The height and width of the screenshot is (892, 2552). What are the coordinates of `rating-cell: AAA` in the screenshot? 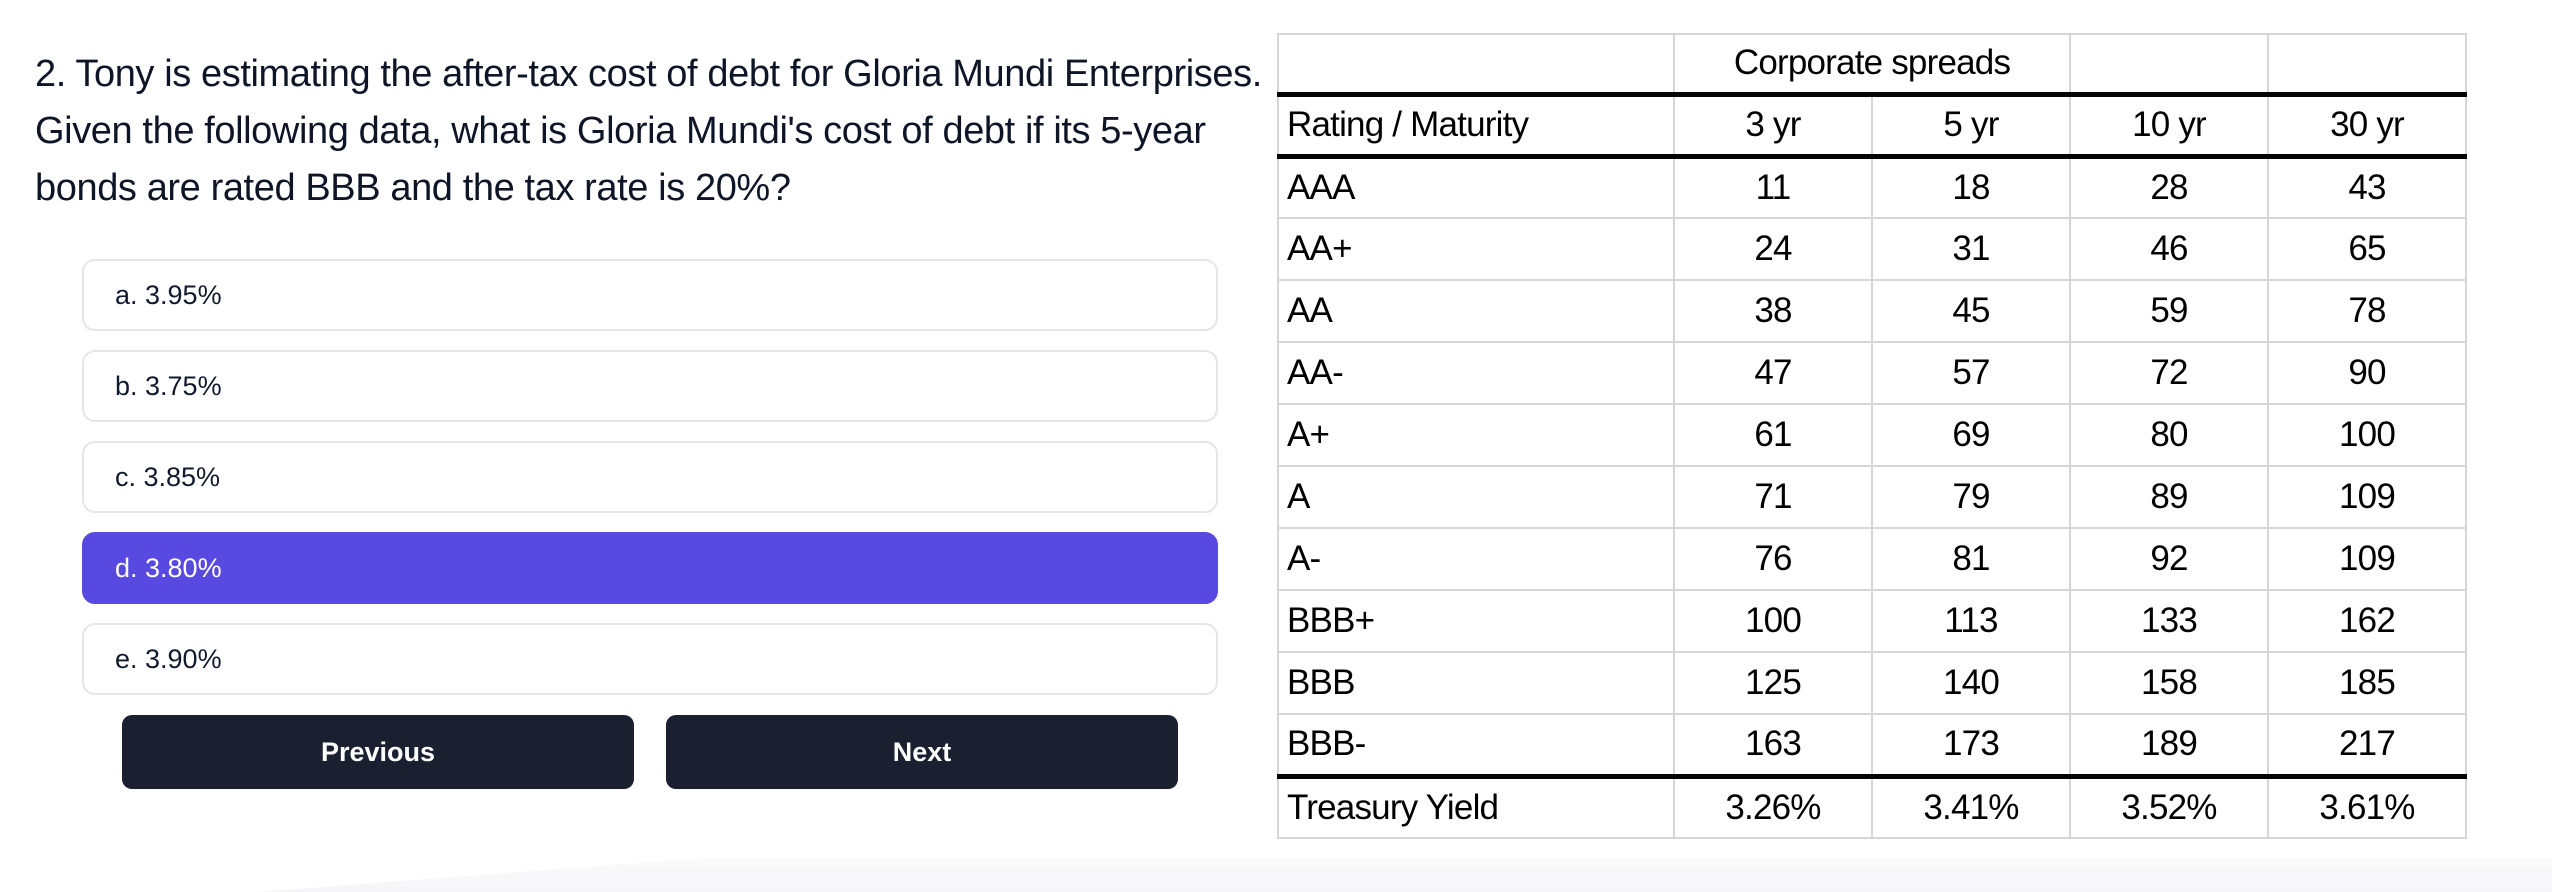 It's located at (1476, 187).